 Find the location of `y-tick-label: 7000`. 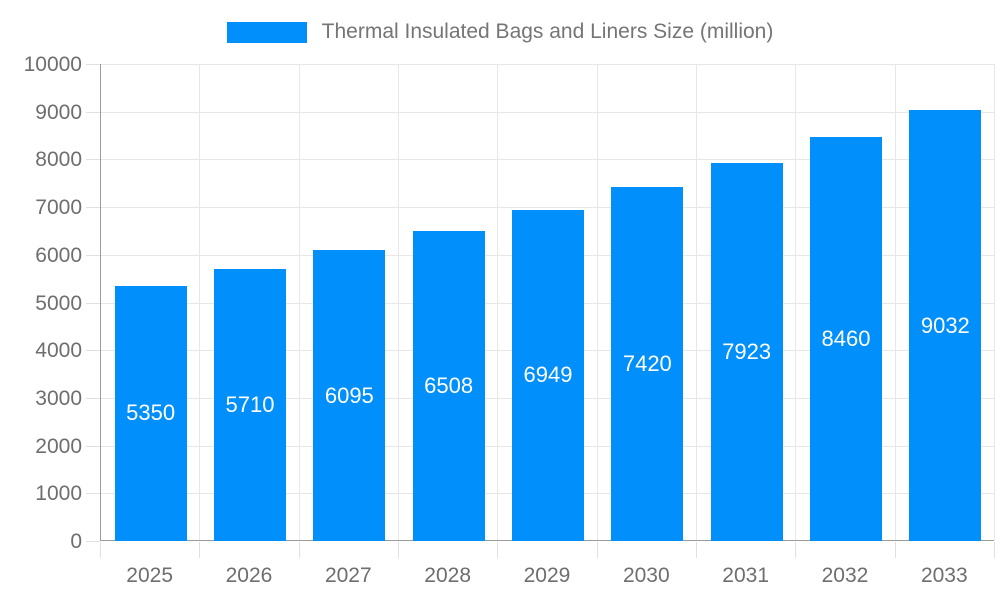

y-tick-label: 7000 is located at coordinates (58, 208).